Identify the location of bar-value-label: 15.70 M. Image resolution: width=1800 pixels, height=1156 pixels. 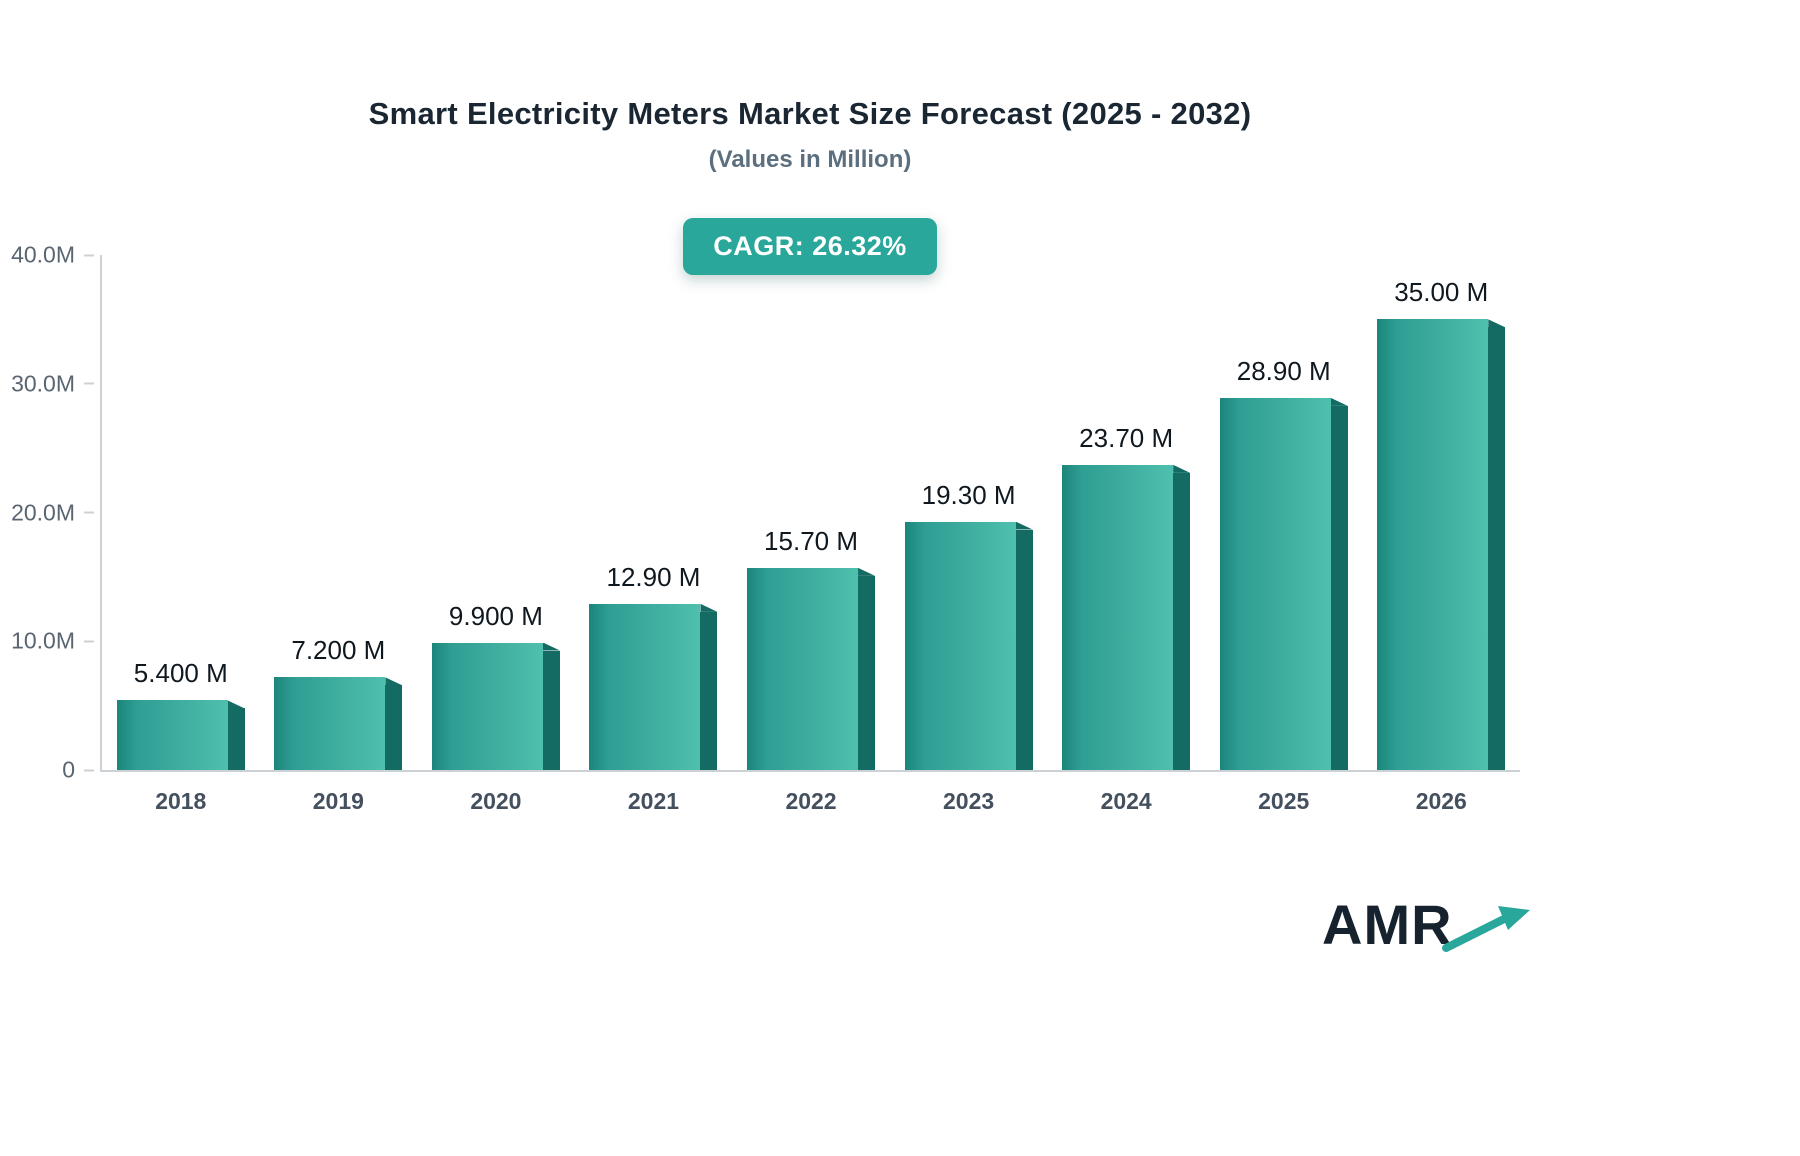
(811, 540).